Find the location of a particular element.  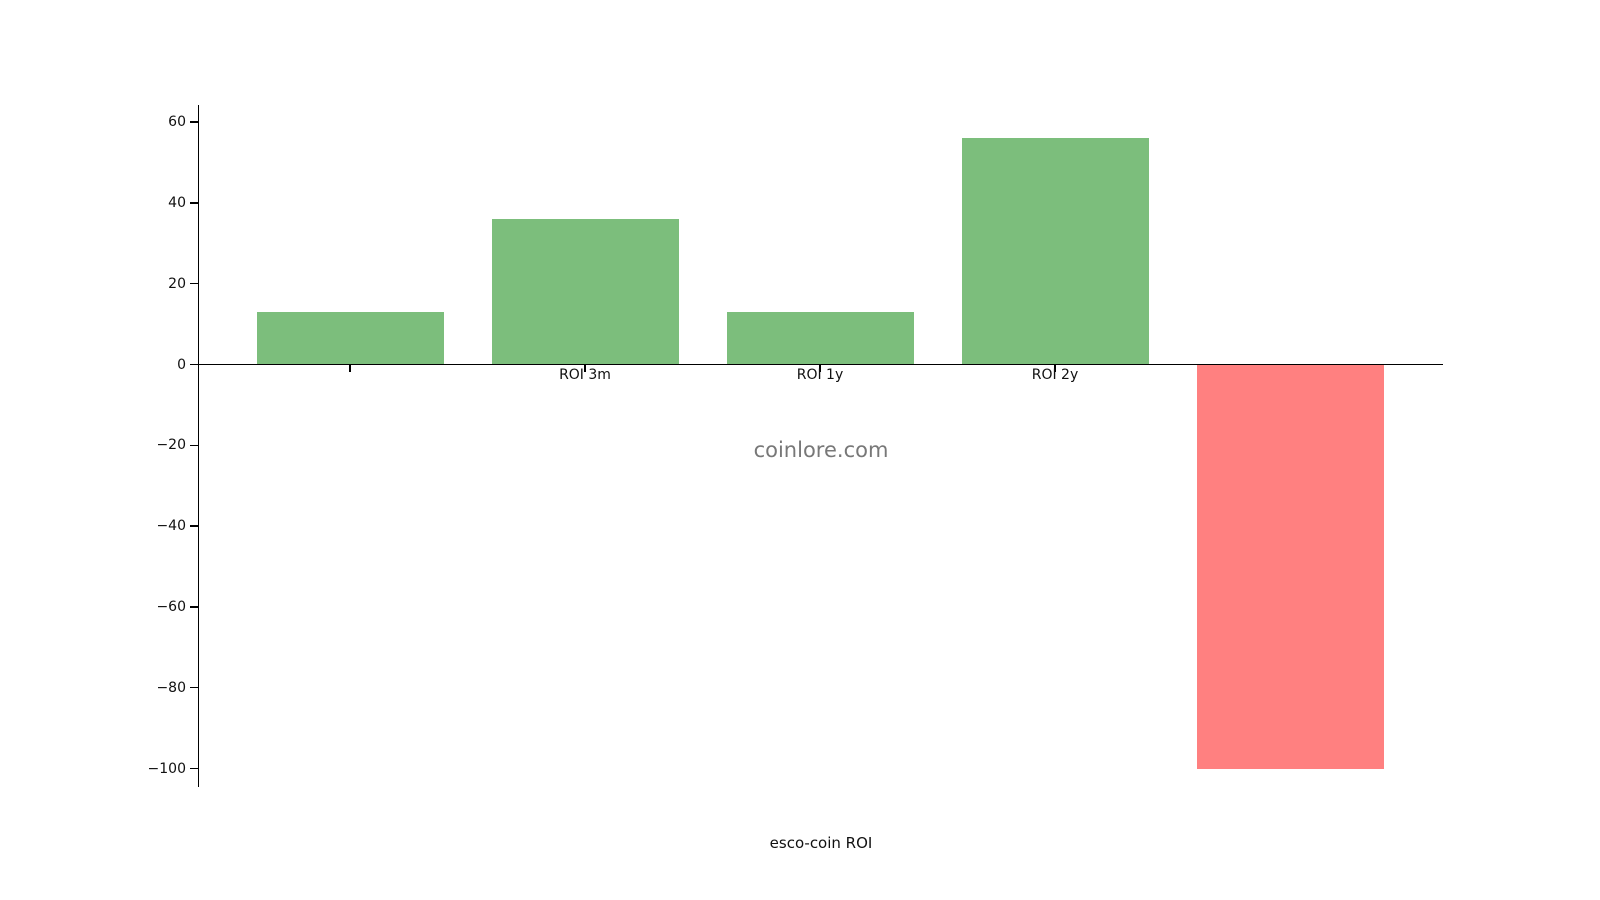

y-tick-label: 60 is located at coordinates (177, 122).